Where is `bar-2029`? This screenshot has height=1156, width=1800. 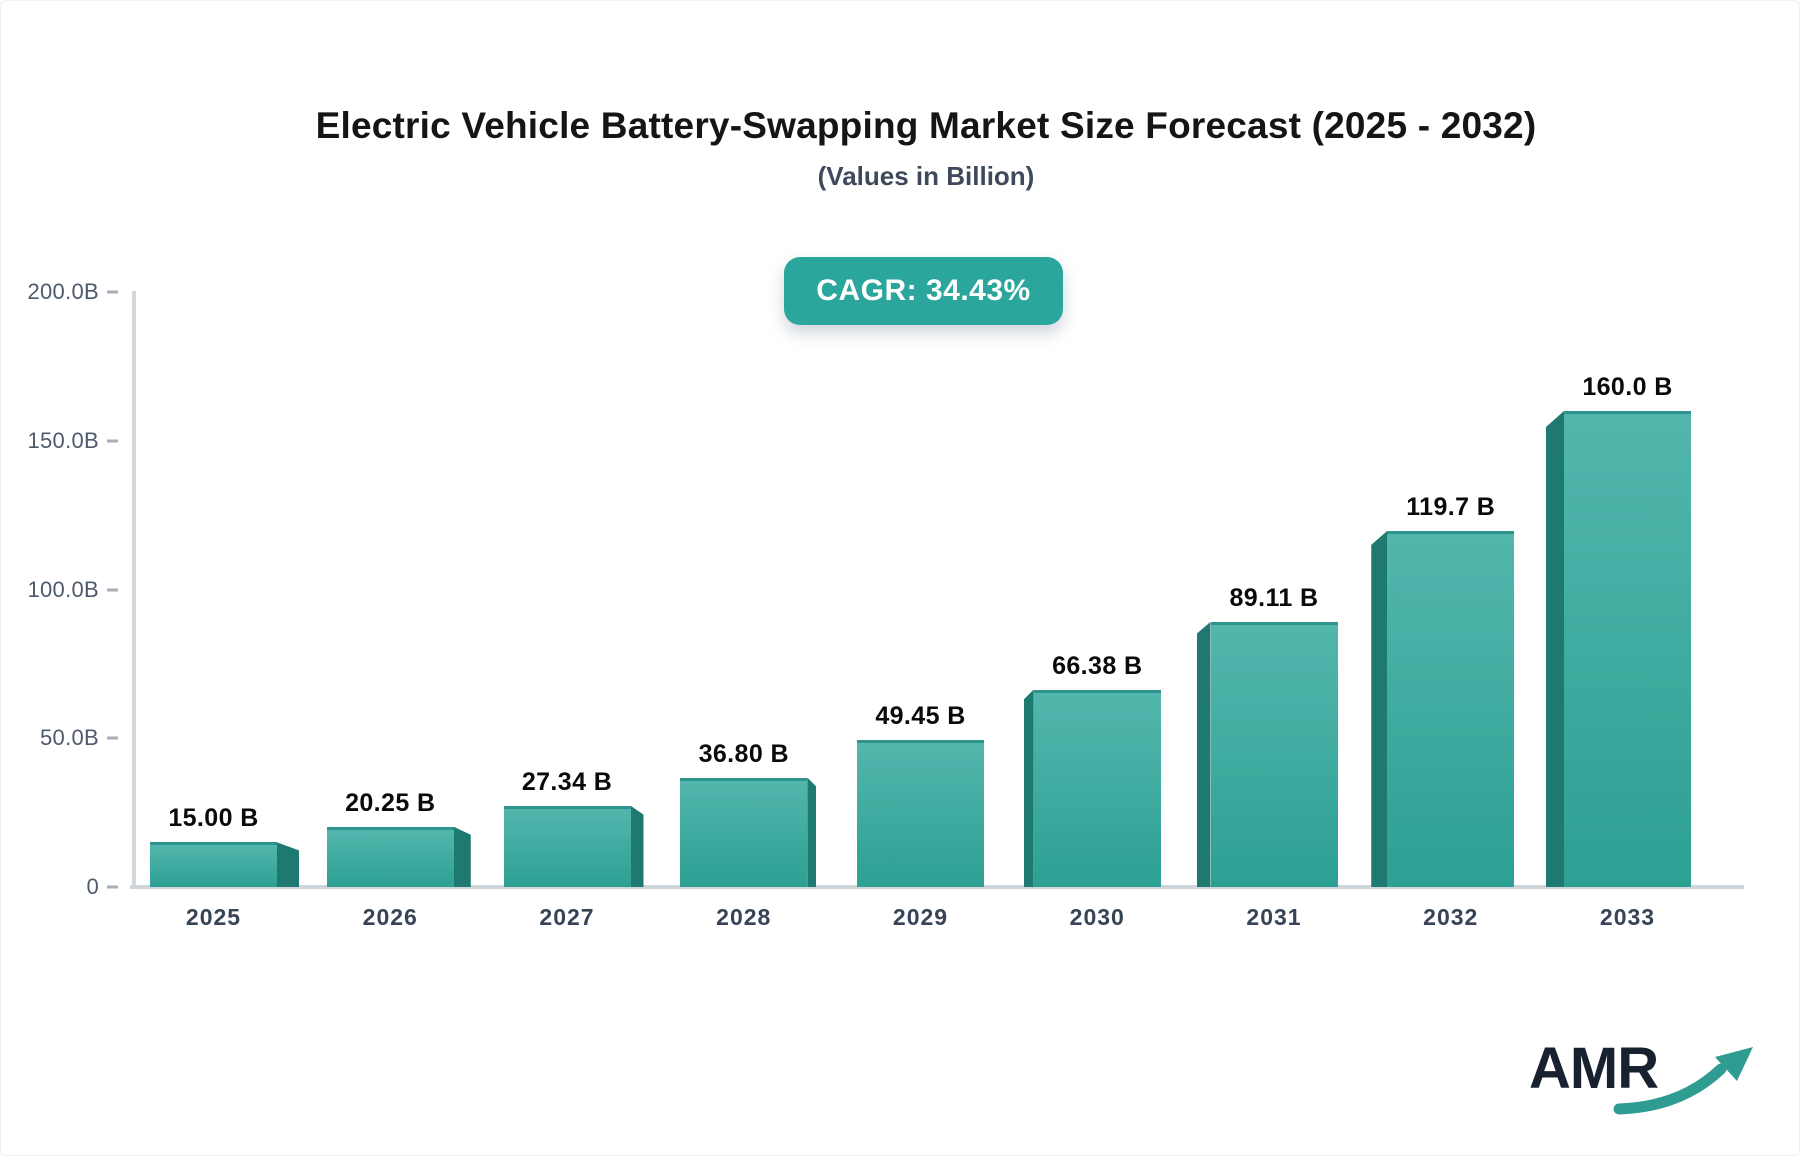 bar-2029 is located at coordinates (920, 813).